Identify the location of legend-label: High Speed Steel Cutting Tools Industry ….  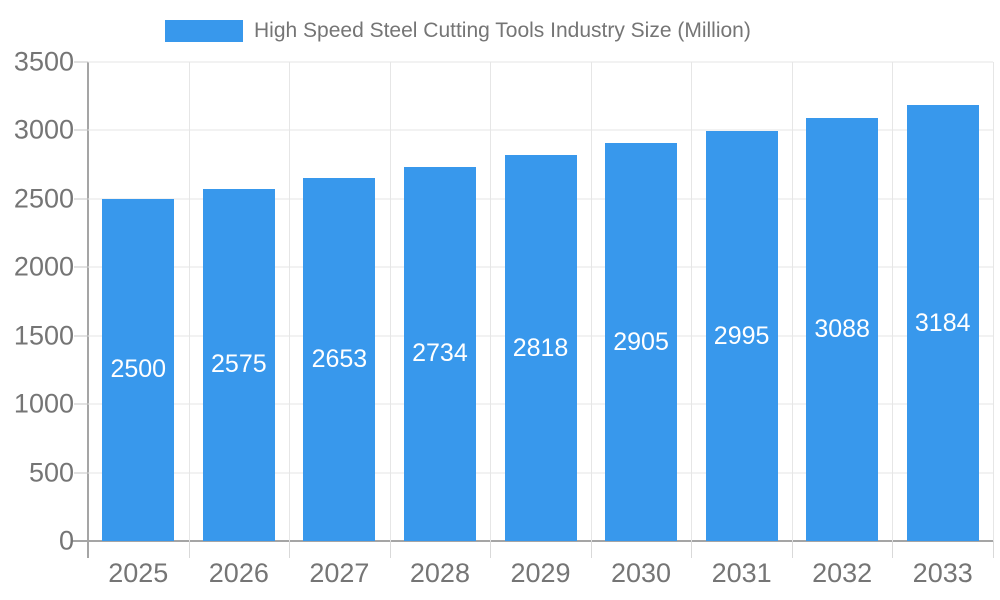
(502, 30).